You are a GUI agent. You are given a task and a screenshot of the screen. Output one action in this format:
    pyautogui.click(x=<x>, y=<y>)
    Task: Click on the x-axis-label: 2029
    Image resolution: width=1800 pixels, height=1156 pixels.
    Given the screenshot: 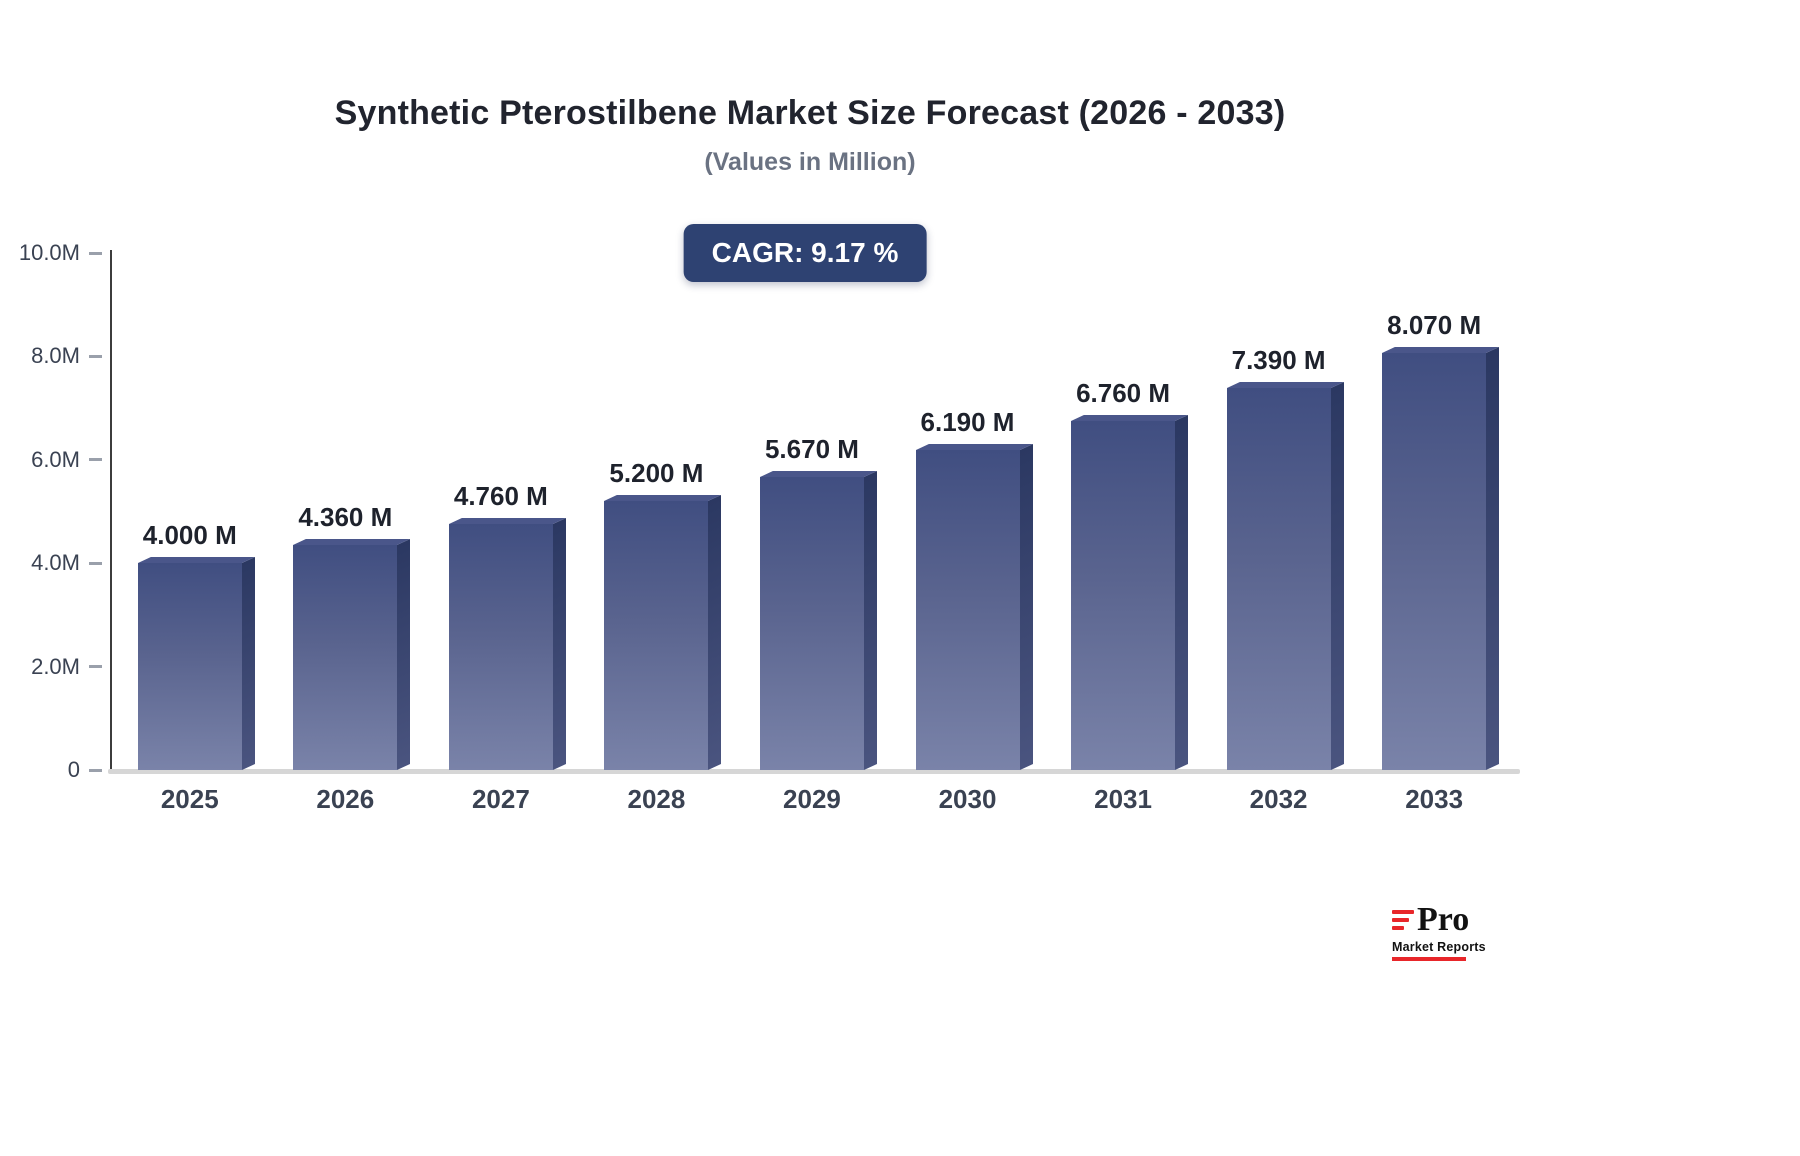 What is the action you would take?
    pyautogui.click(x=812, y=799)
    